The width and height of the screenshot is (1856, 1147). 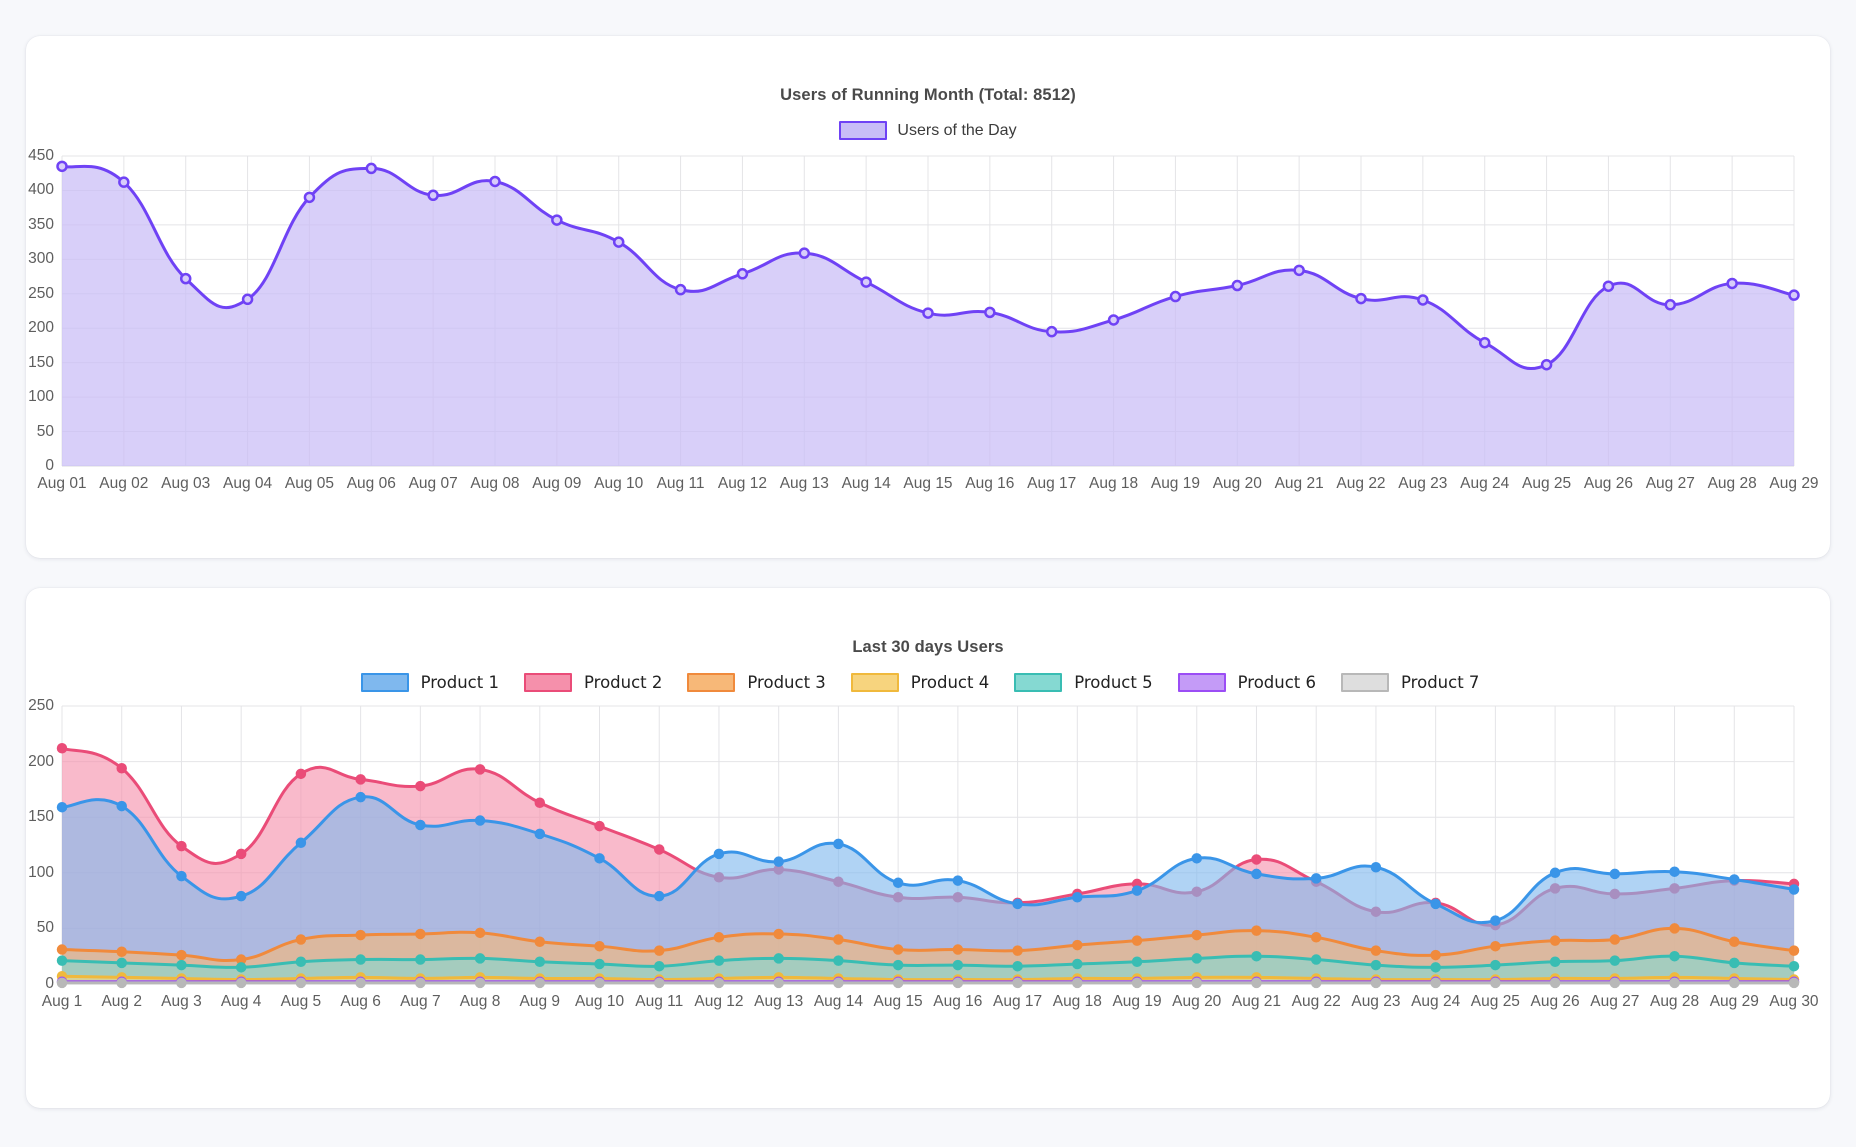 I want to click on legend-item-product-3: Product 3, so click(x=756, y=682).